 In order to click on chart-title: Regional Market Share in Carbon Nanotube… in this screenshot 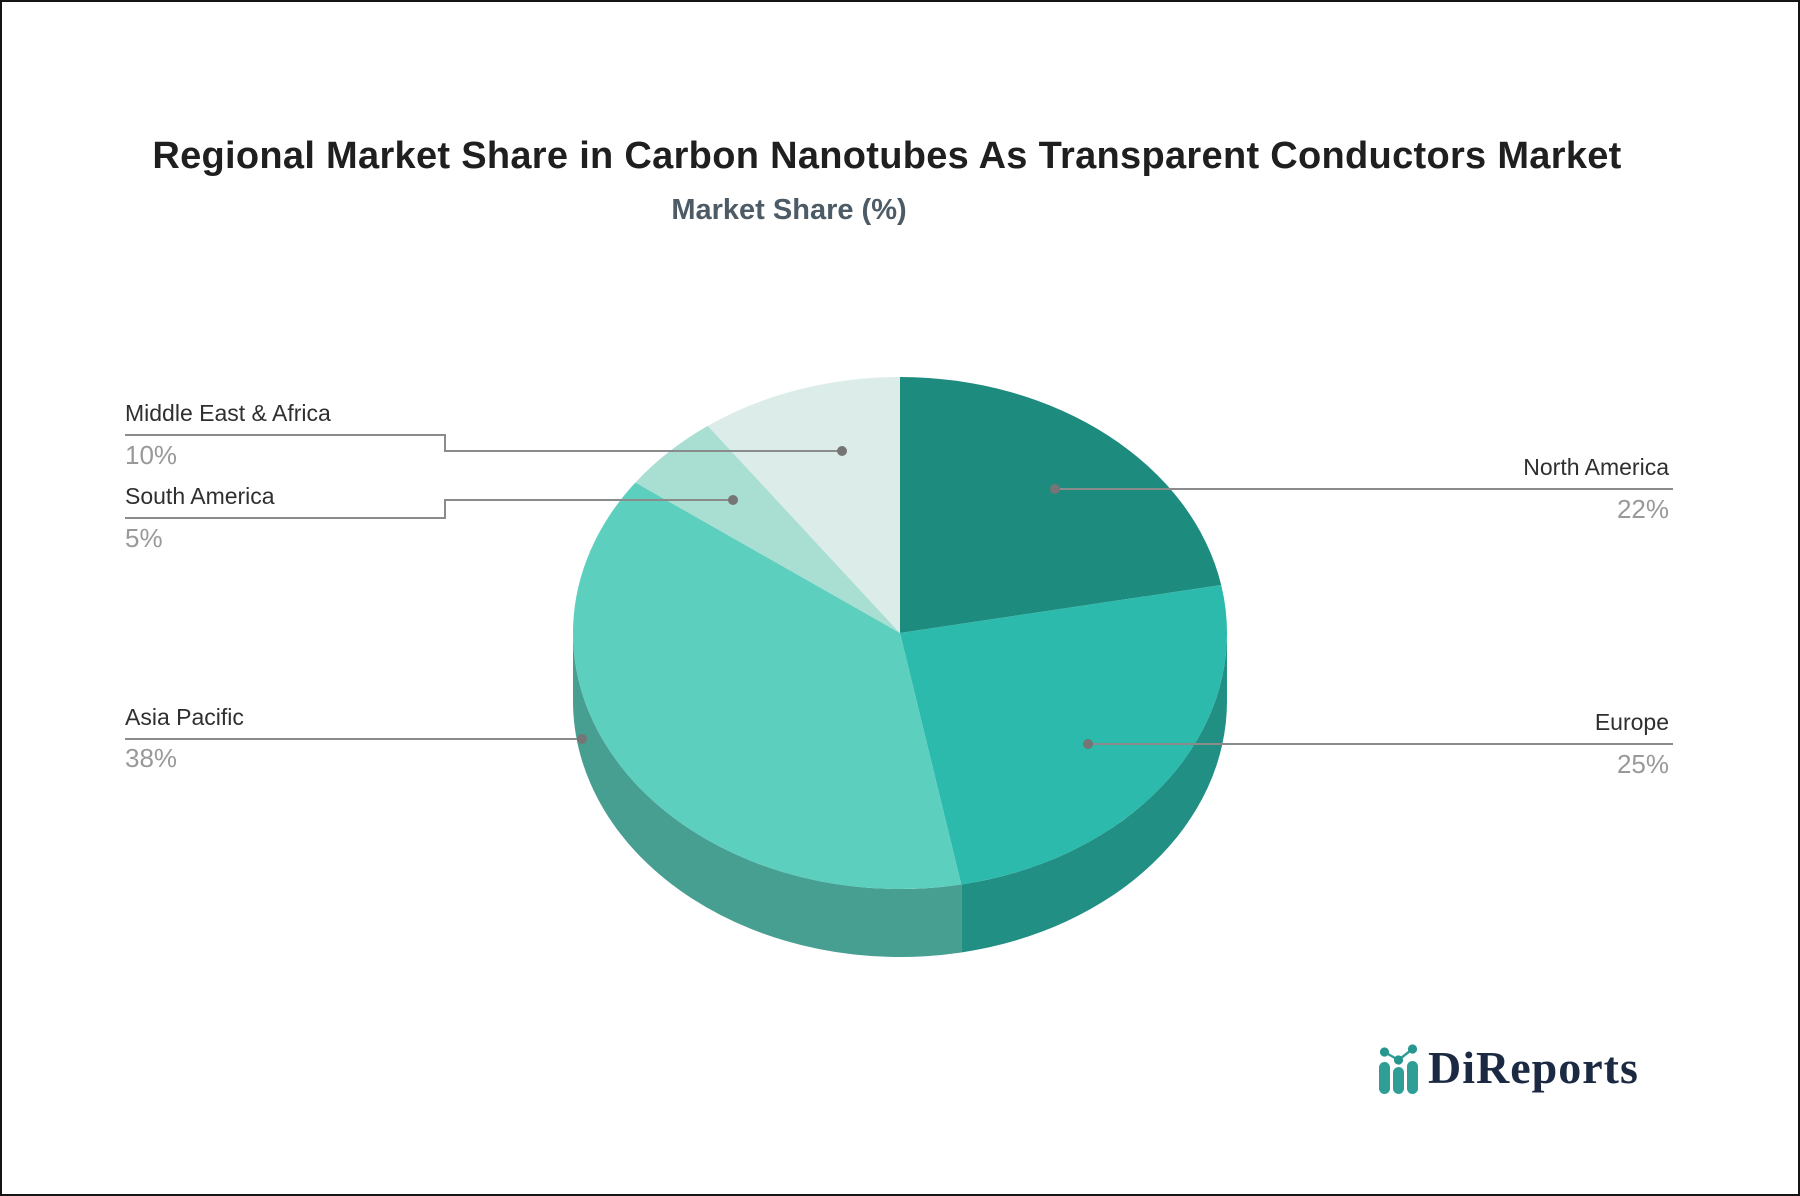, I will do `click(887, 156)`.